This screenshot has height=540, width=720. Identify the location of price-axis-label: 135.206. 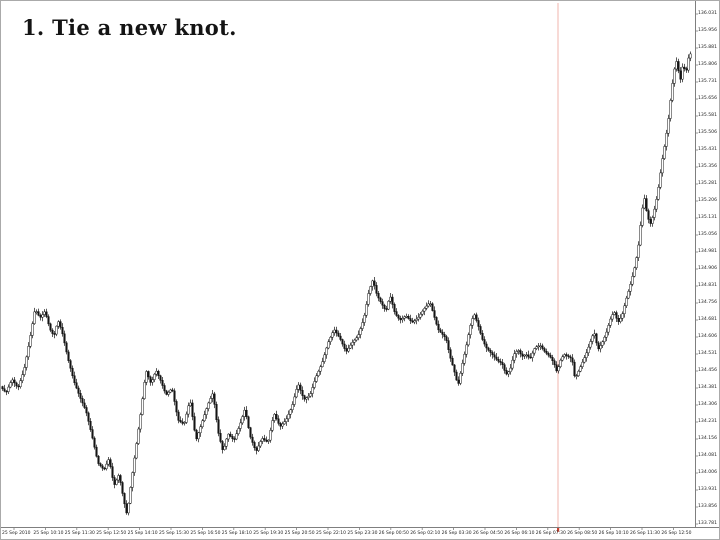
(707, 200).